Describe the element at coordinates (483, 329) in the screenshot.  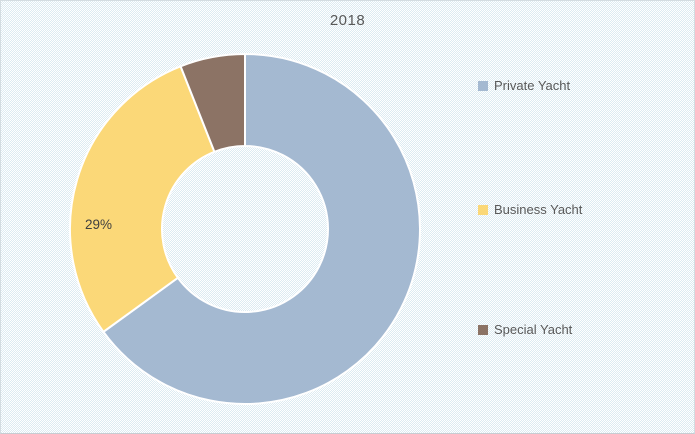
I see `legend-swatch-special-yacht-icon` at that location.